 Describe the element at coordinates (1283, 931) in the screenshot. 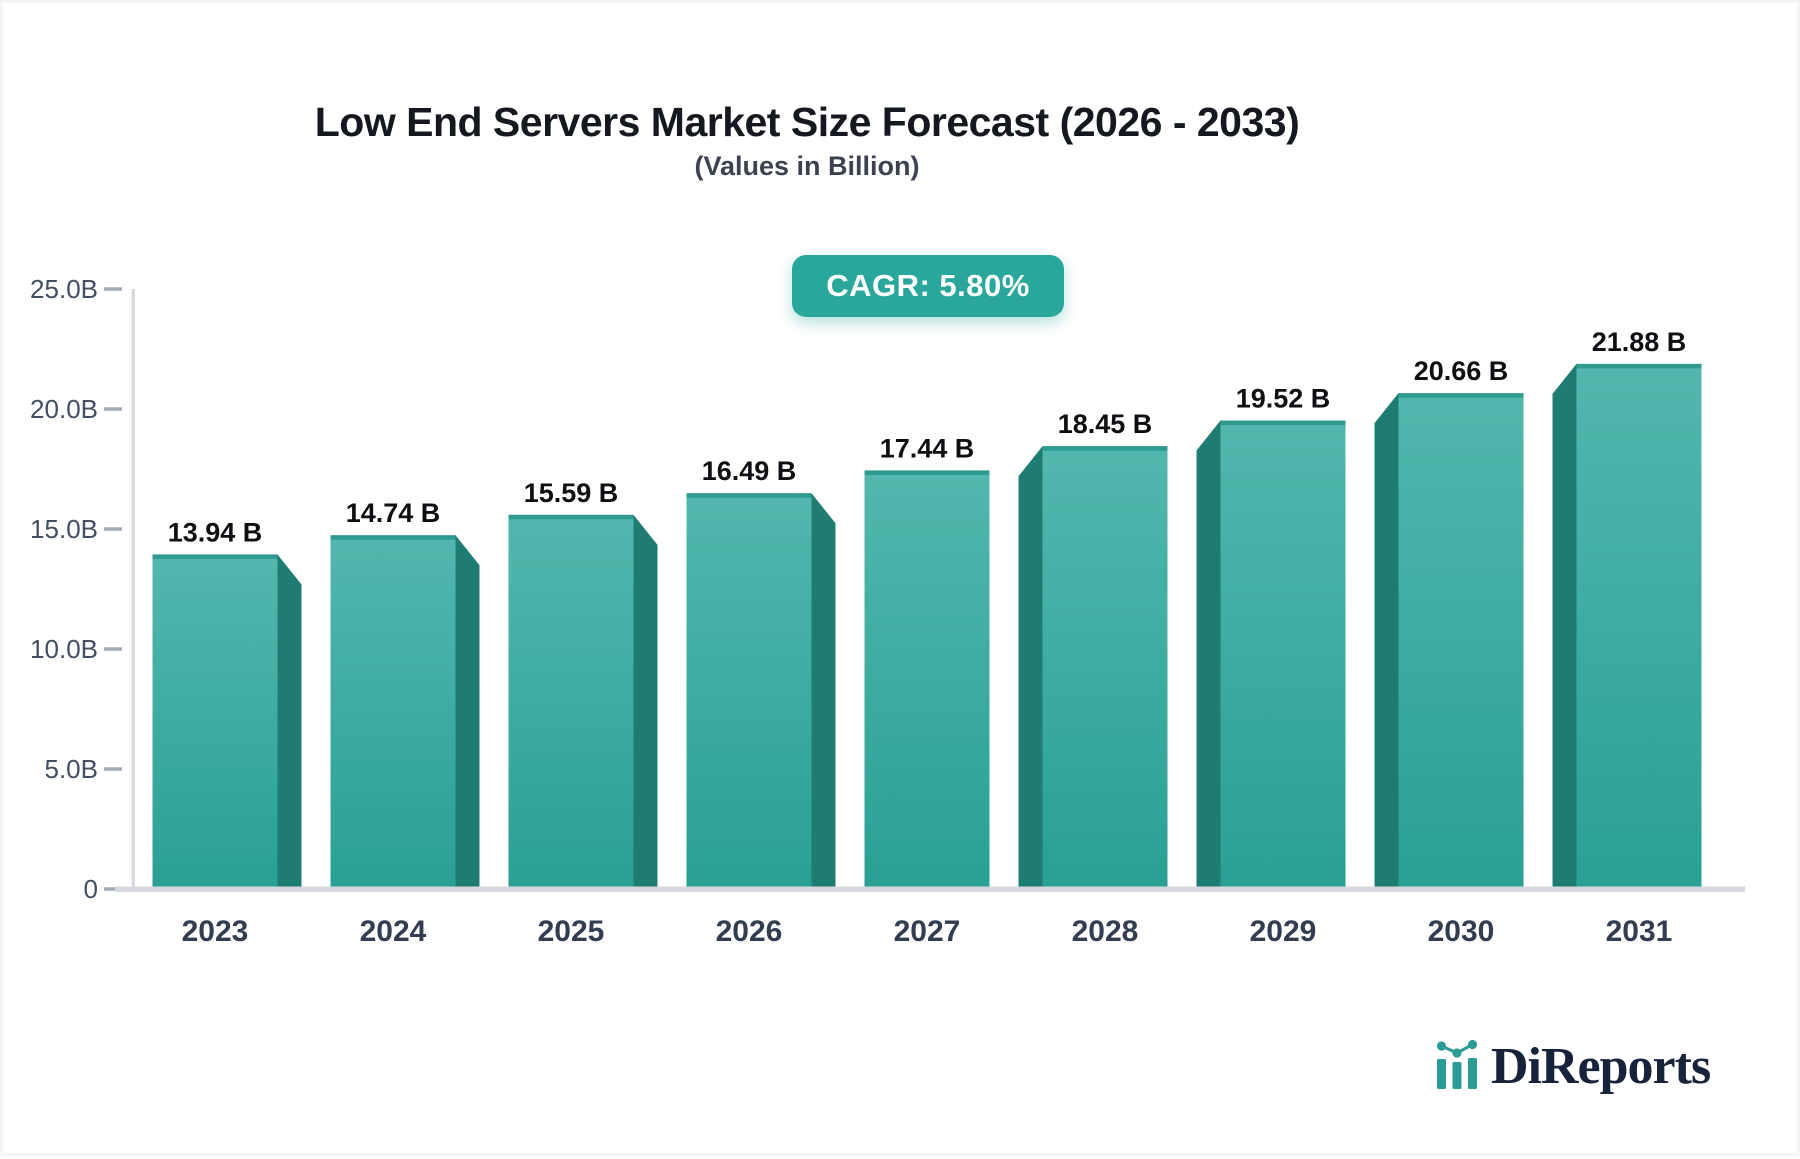

I see `x-tick-label: 2029` at that location.